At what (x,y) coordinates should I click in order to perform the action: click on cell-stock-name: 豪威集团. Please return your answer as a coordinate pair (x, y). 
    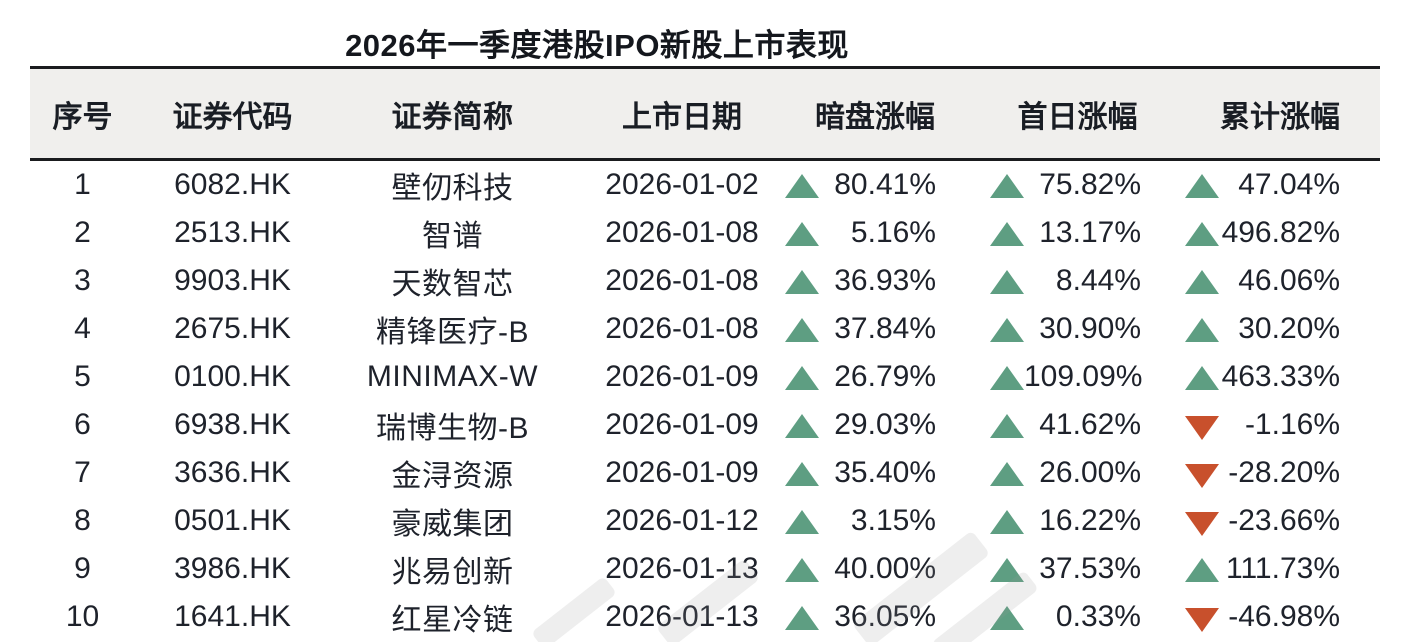
    Looking at the image, I should click on (452, 524).